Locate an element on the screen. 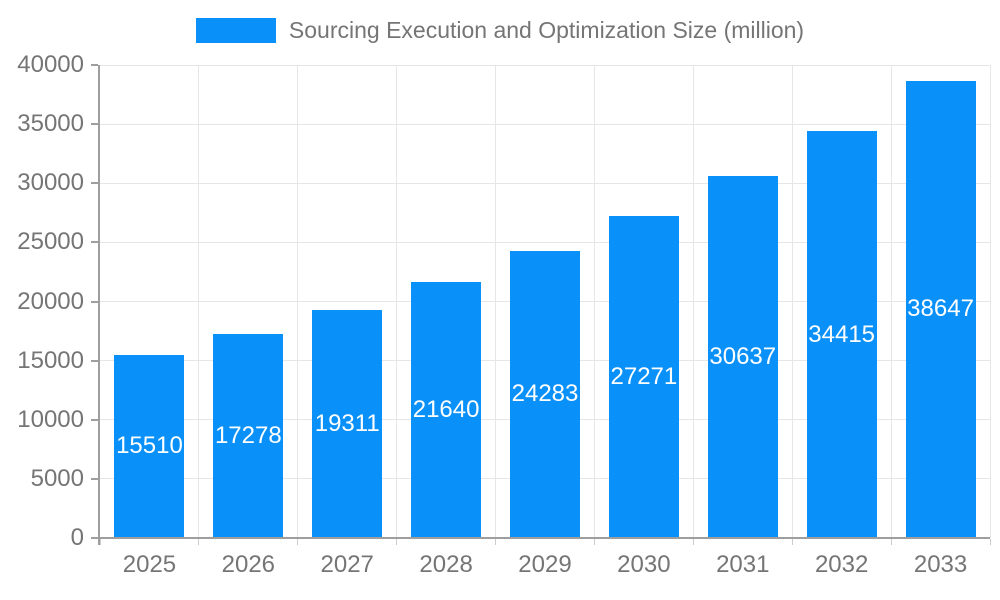  x-axis-label-text: 2033 is located at coordinates (940, 564).